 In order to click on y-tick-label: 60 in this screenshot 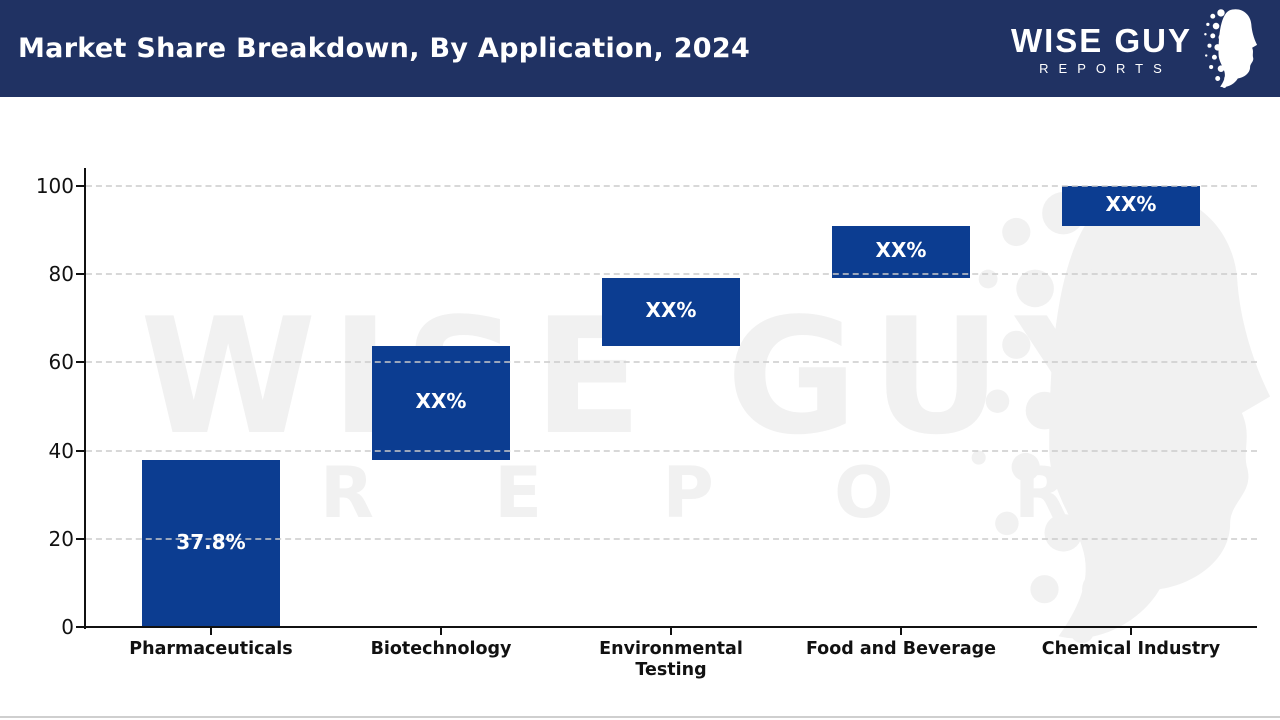, I will do `click(61, 362)`.